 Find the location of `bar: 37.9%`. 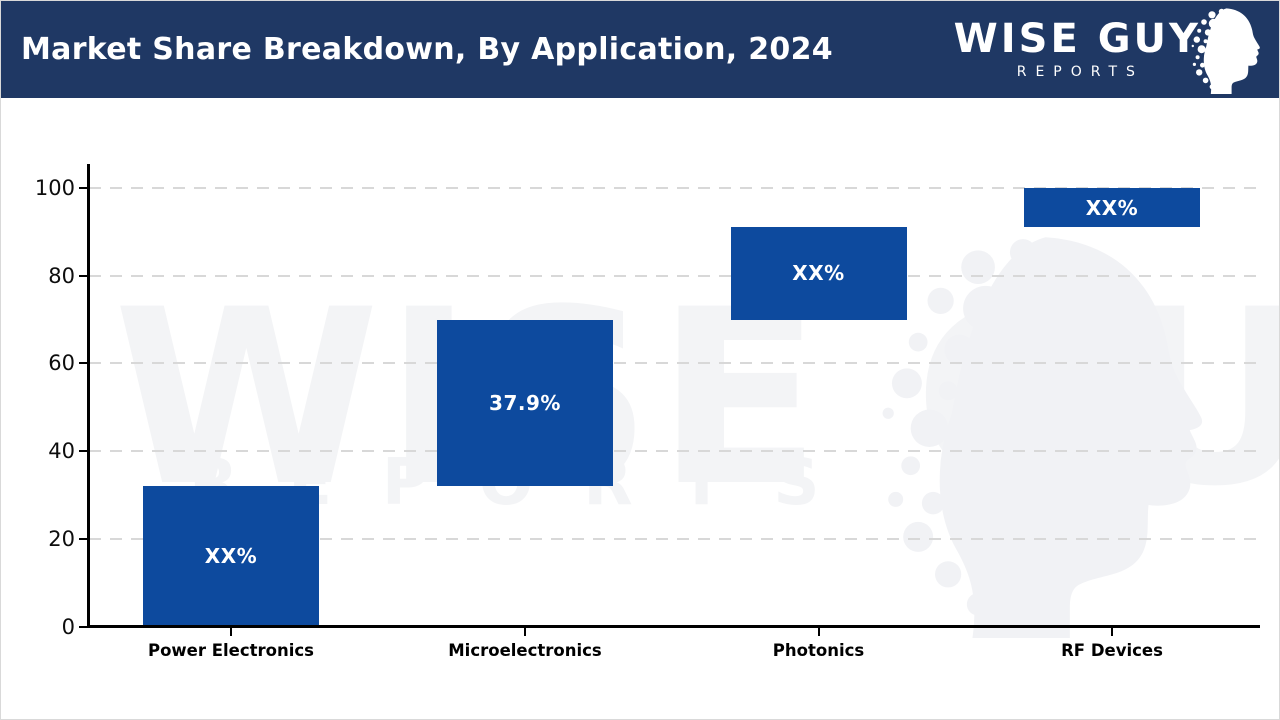

bar: 37.9% is located at coordinates (525, 402).